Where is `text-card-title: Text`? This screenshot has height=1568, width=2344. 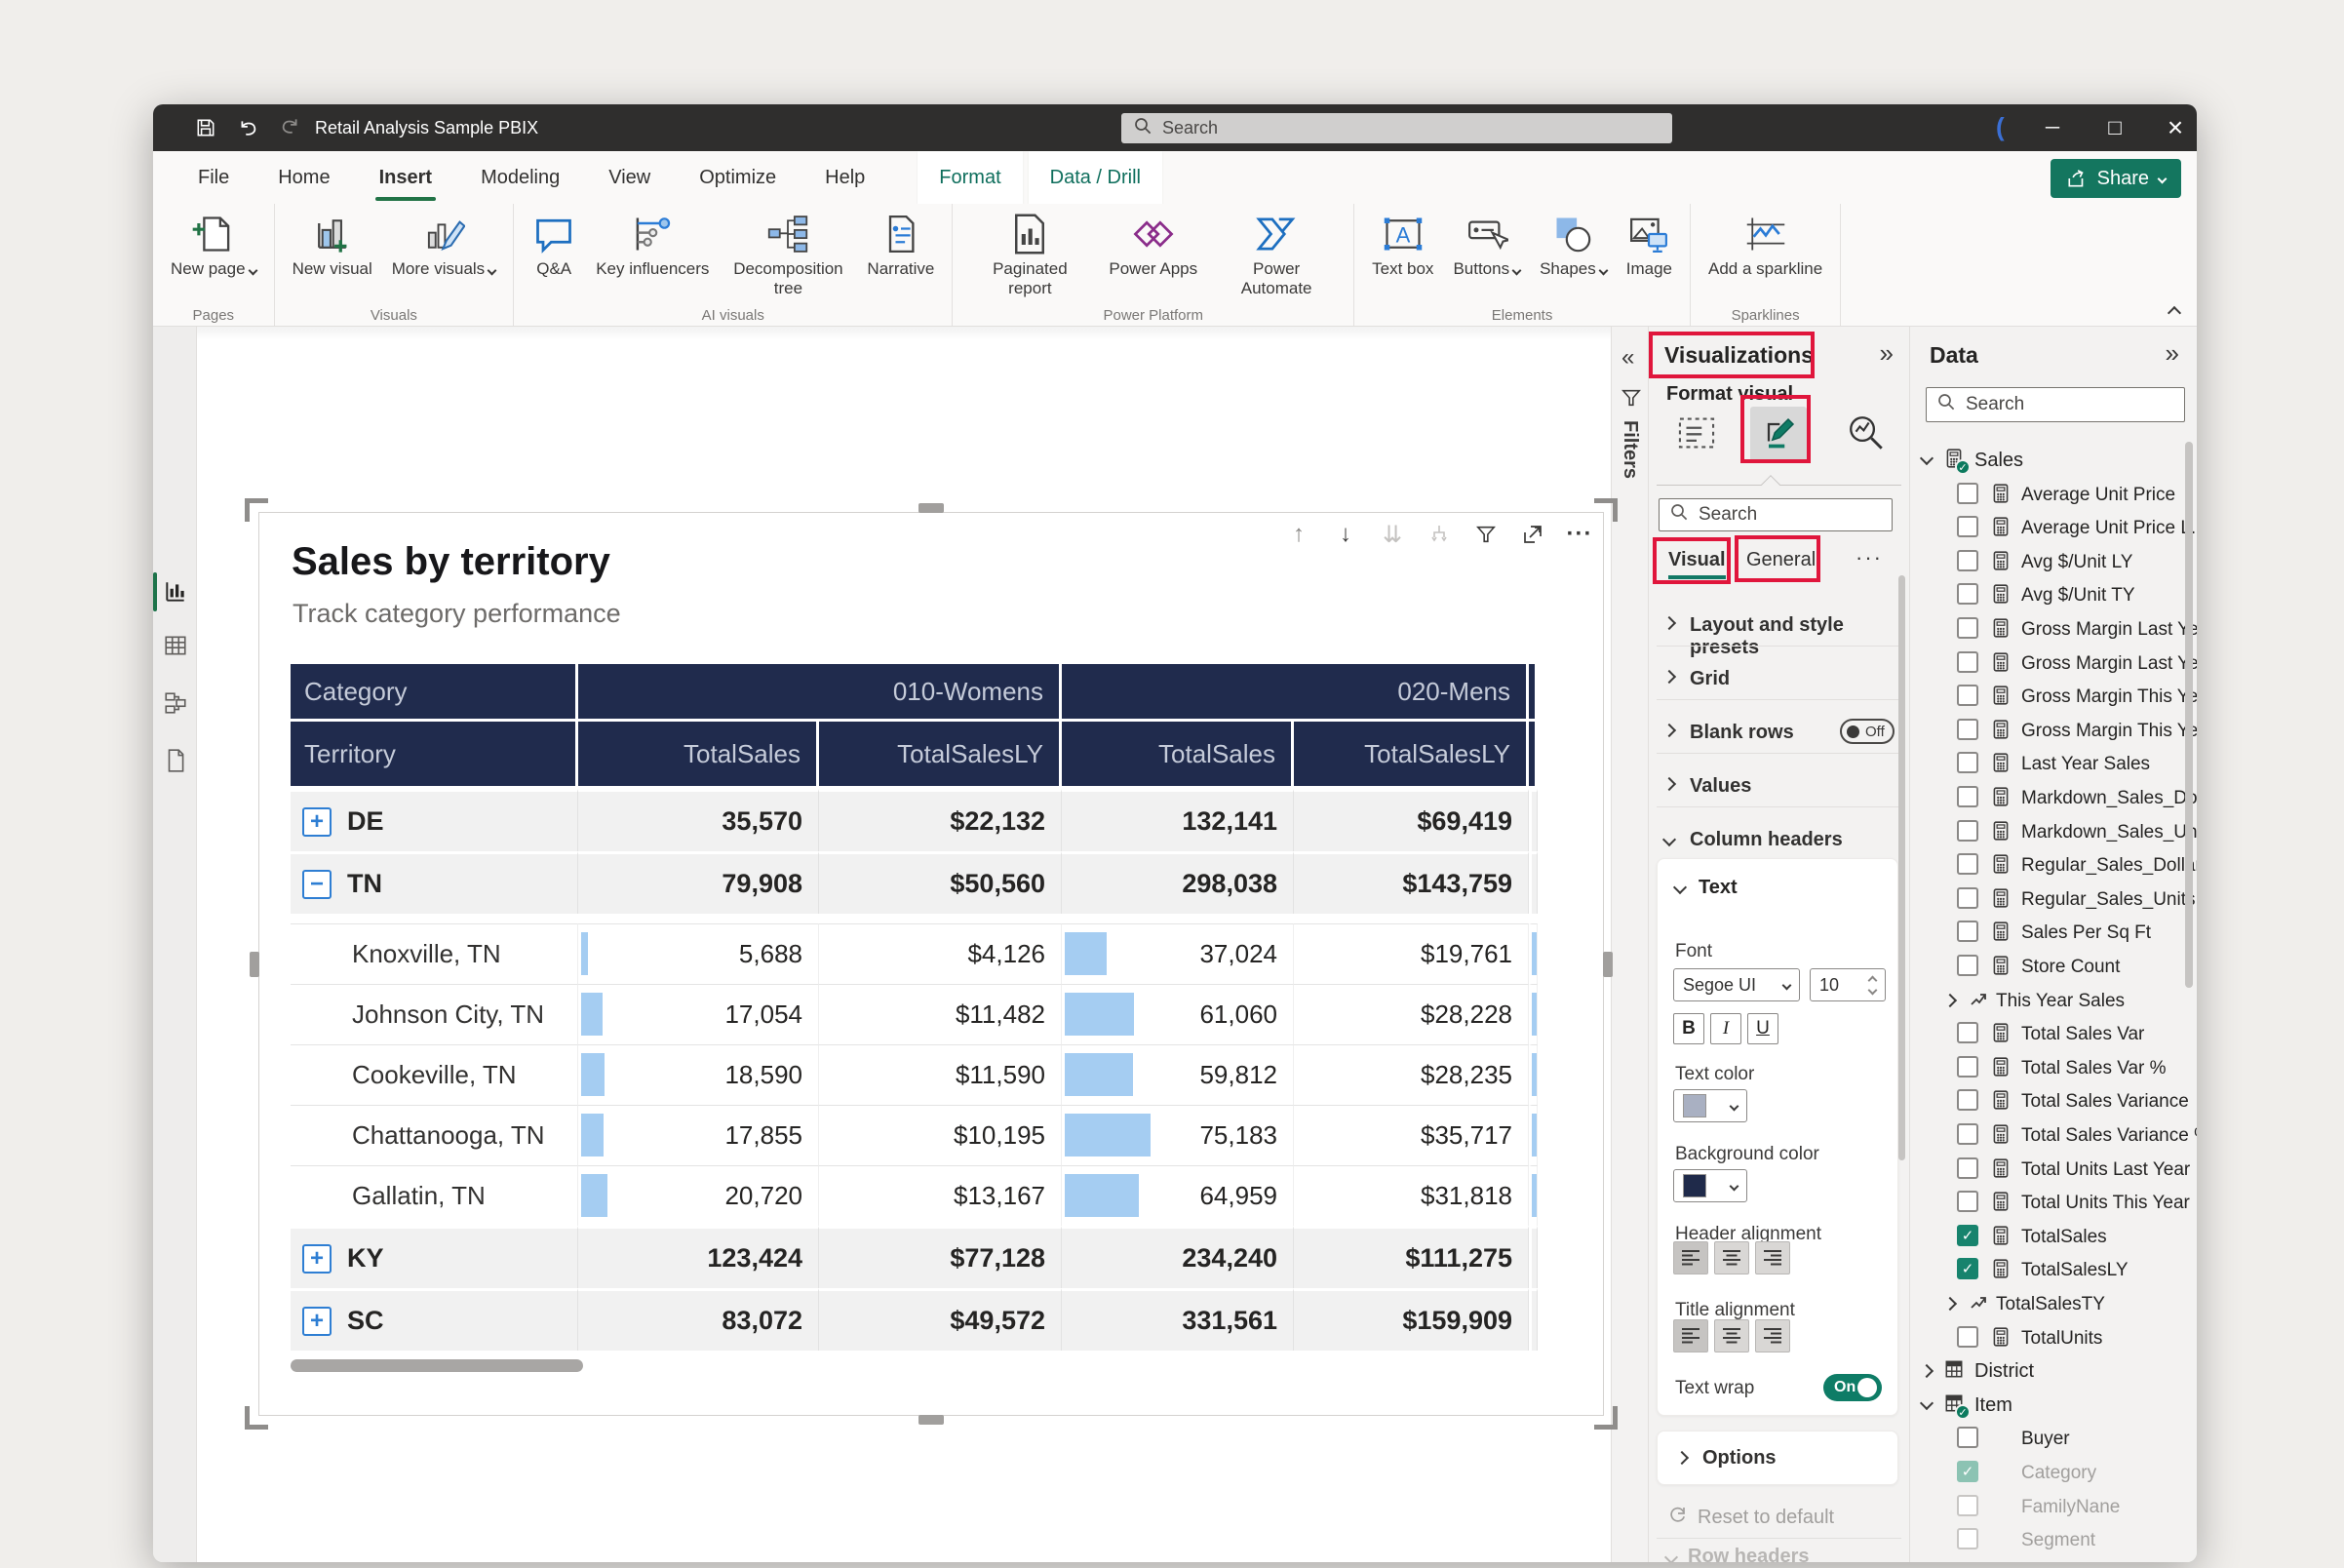
text-card-title: Text is located at coordinates (1719, 887).